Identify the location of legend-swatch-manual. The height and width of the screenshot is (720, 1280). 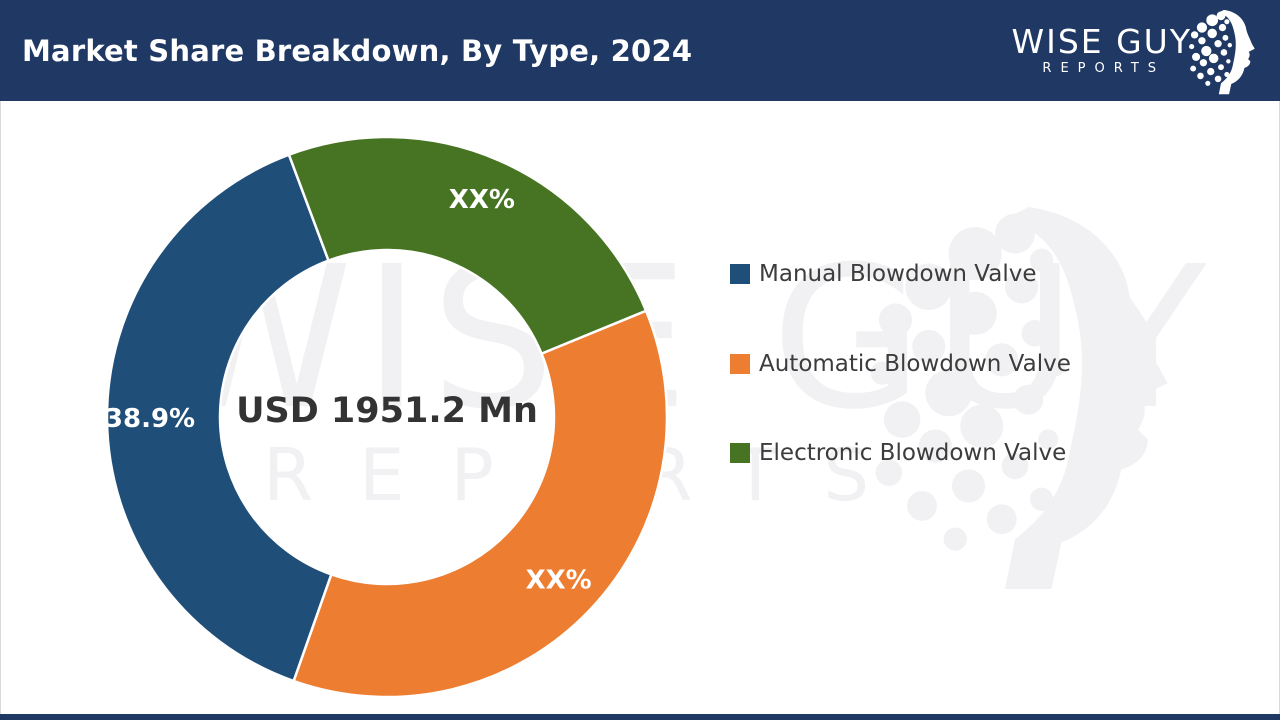
(740, 274).